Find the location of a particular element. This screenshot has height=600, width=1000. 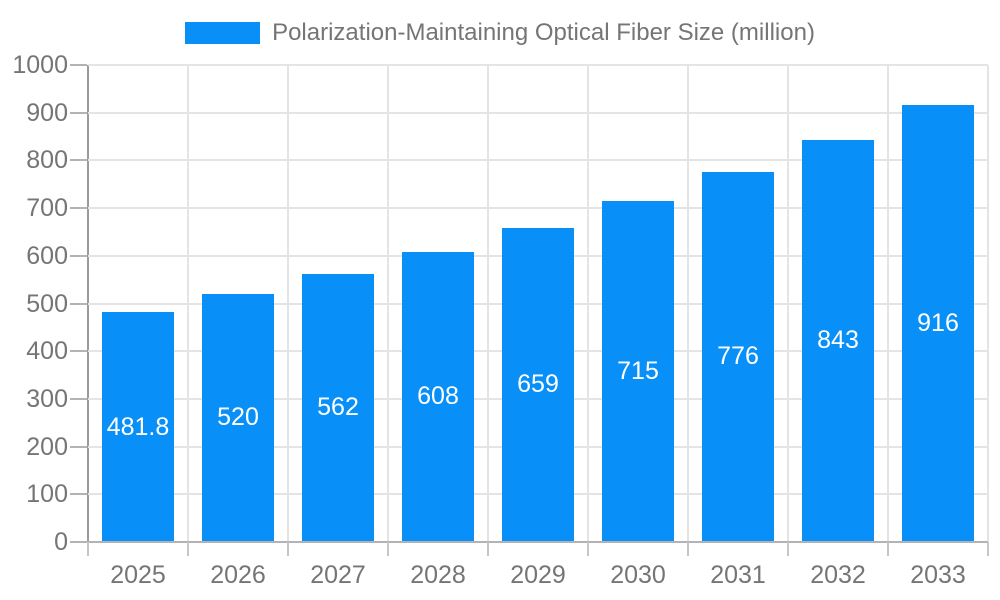

legend-swatch is located at coordinates (223, 33).